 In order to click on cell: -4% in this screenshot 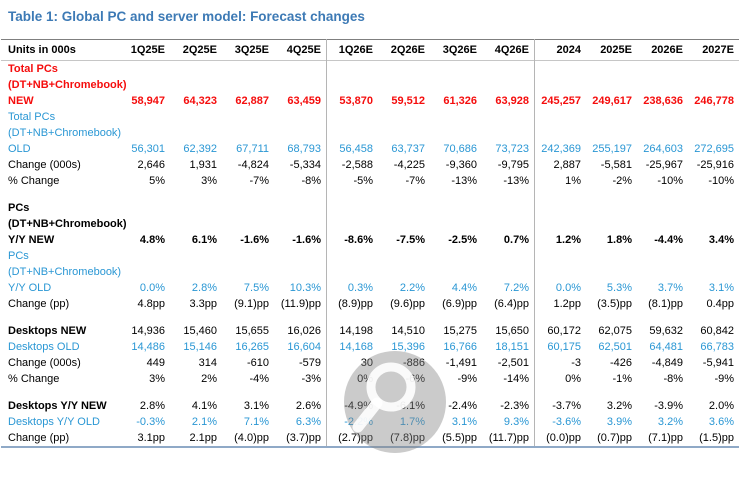, I will do `click(259, 379)`.